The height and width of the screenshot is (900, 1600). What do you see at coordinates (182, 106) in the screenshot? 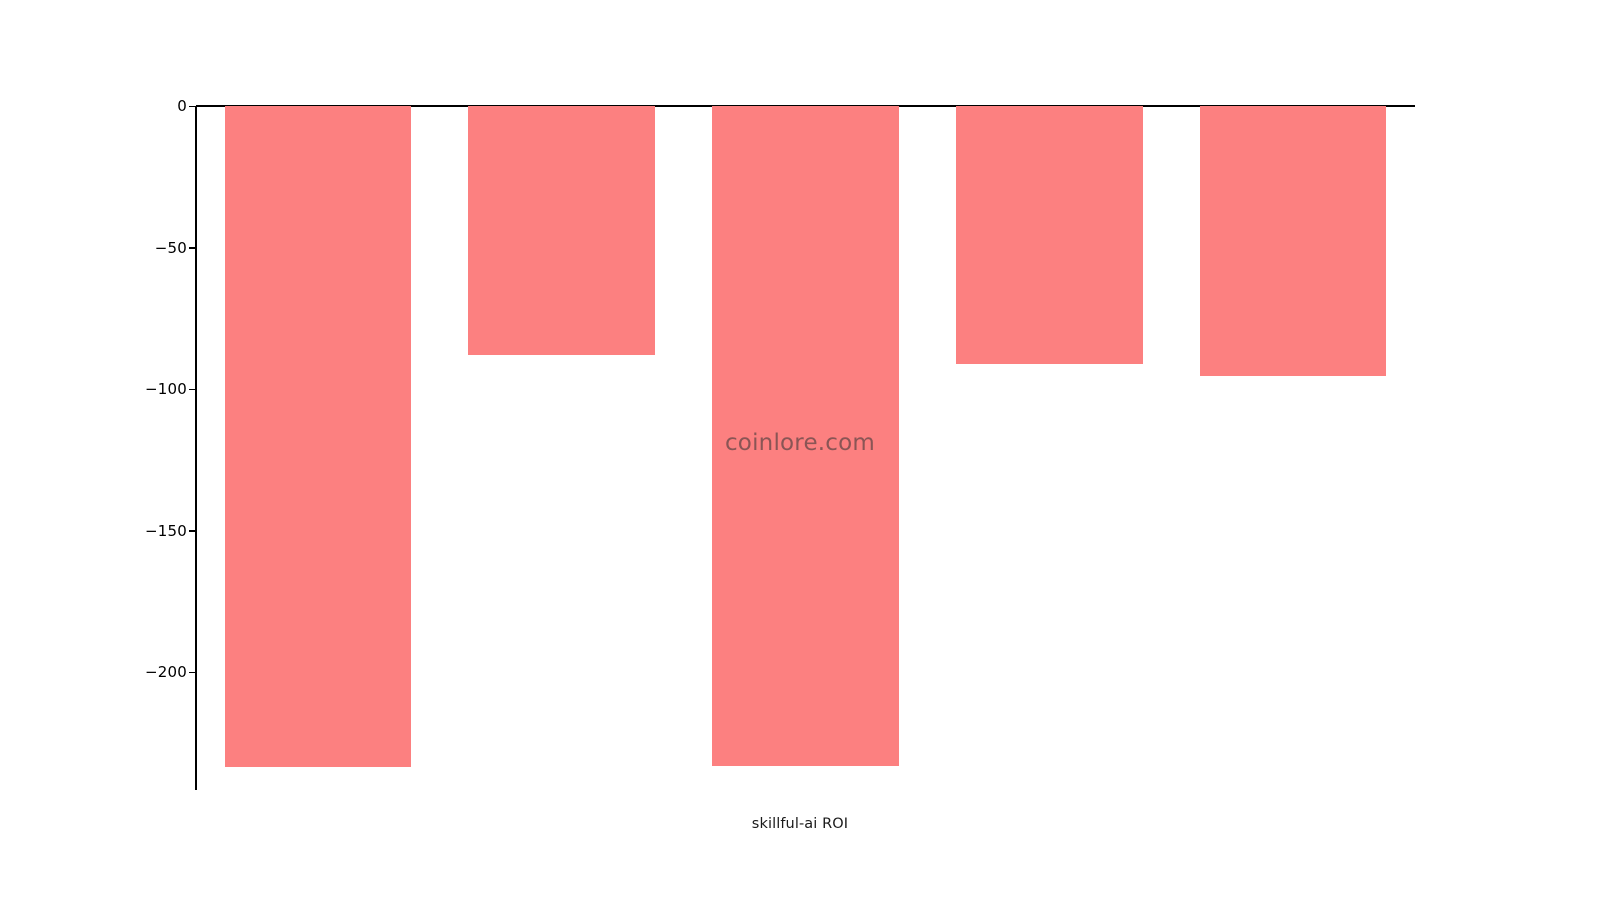
I see `y-axis-tick-label: 0` at bounding box center [182, 106].